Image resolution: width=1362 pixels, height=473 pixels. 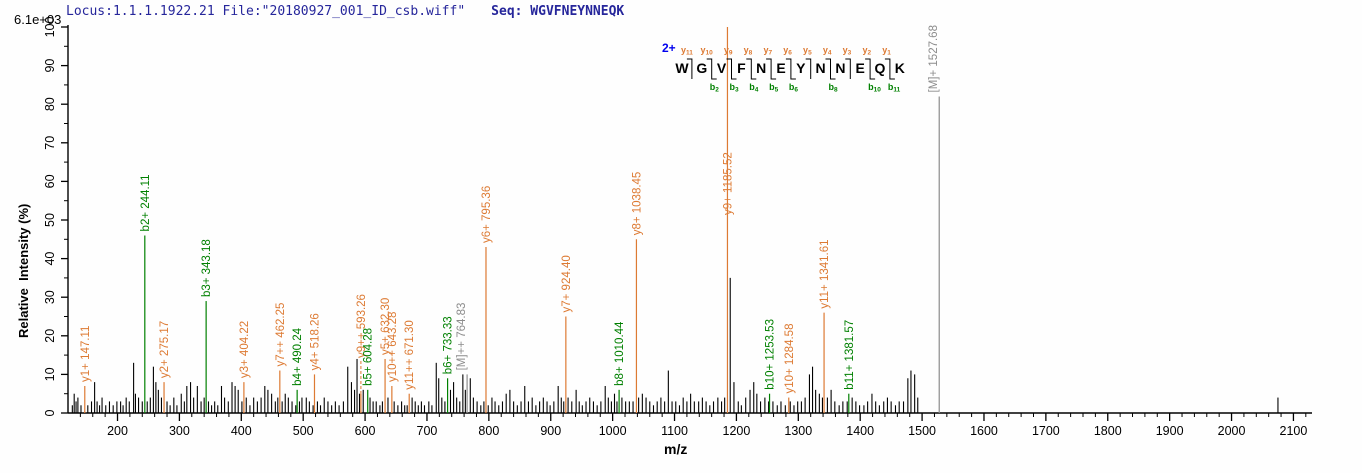 What do you see at coordinates (245, 349) in the screenshot?
I see `peak-label: y3+ 404.22` at bounding box center [245, 349].